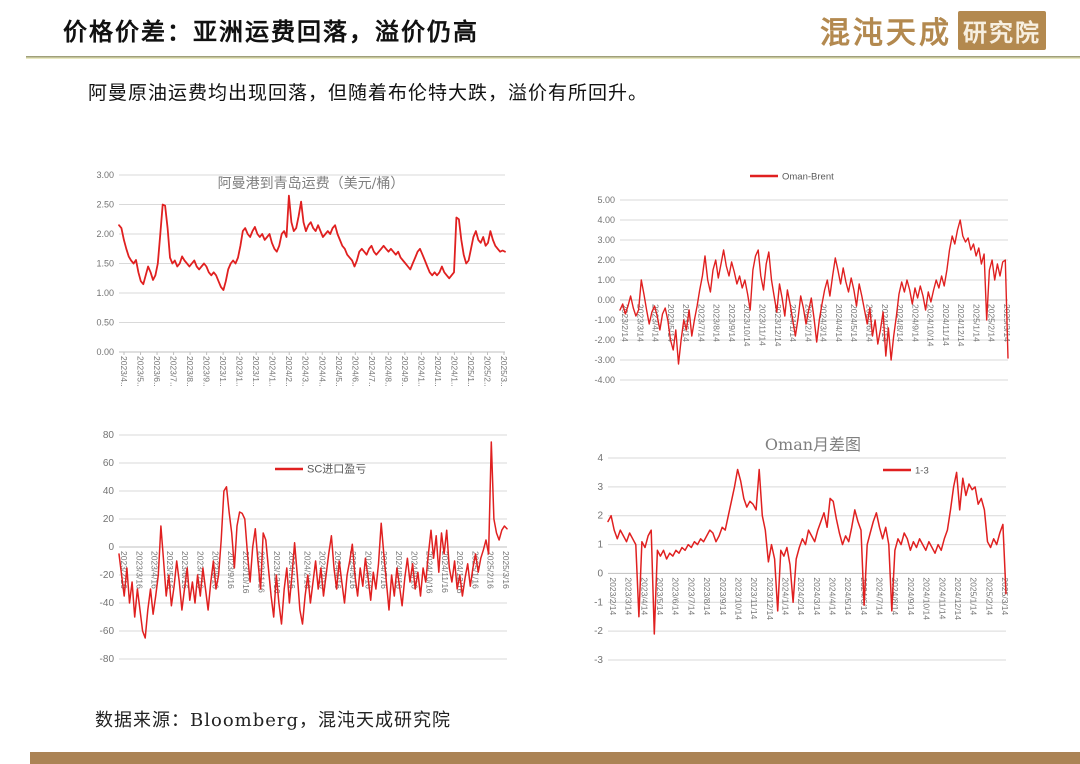  I want to click on logo-text-box: 研究院, so click(1002, 30).